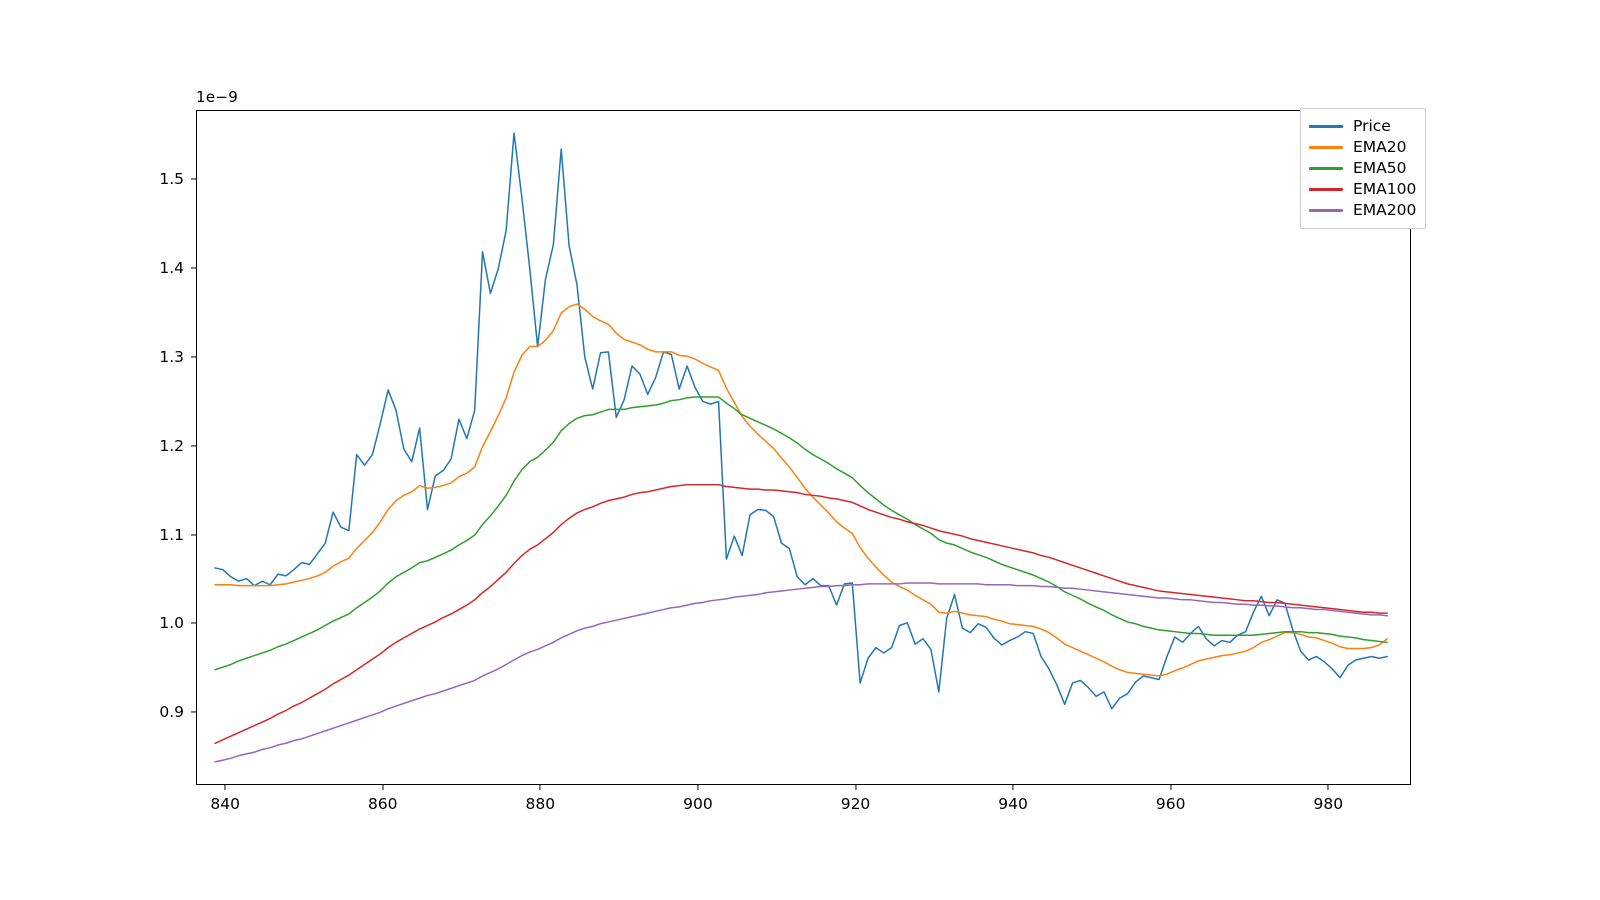  I want to click on series-line-ema200, so click(801, 672).